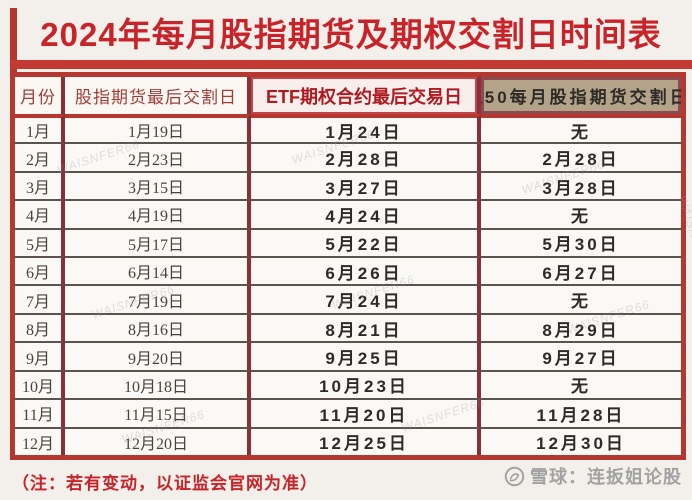 The width and height of the screenshot is (692, 500). I want to click on table-cell: 11月28日, so click(581, 412).